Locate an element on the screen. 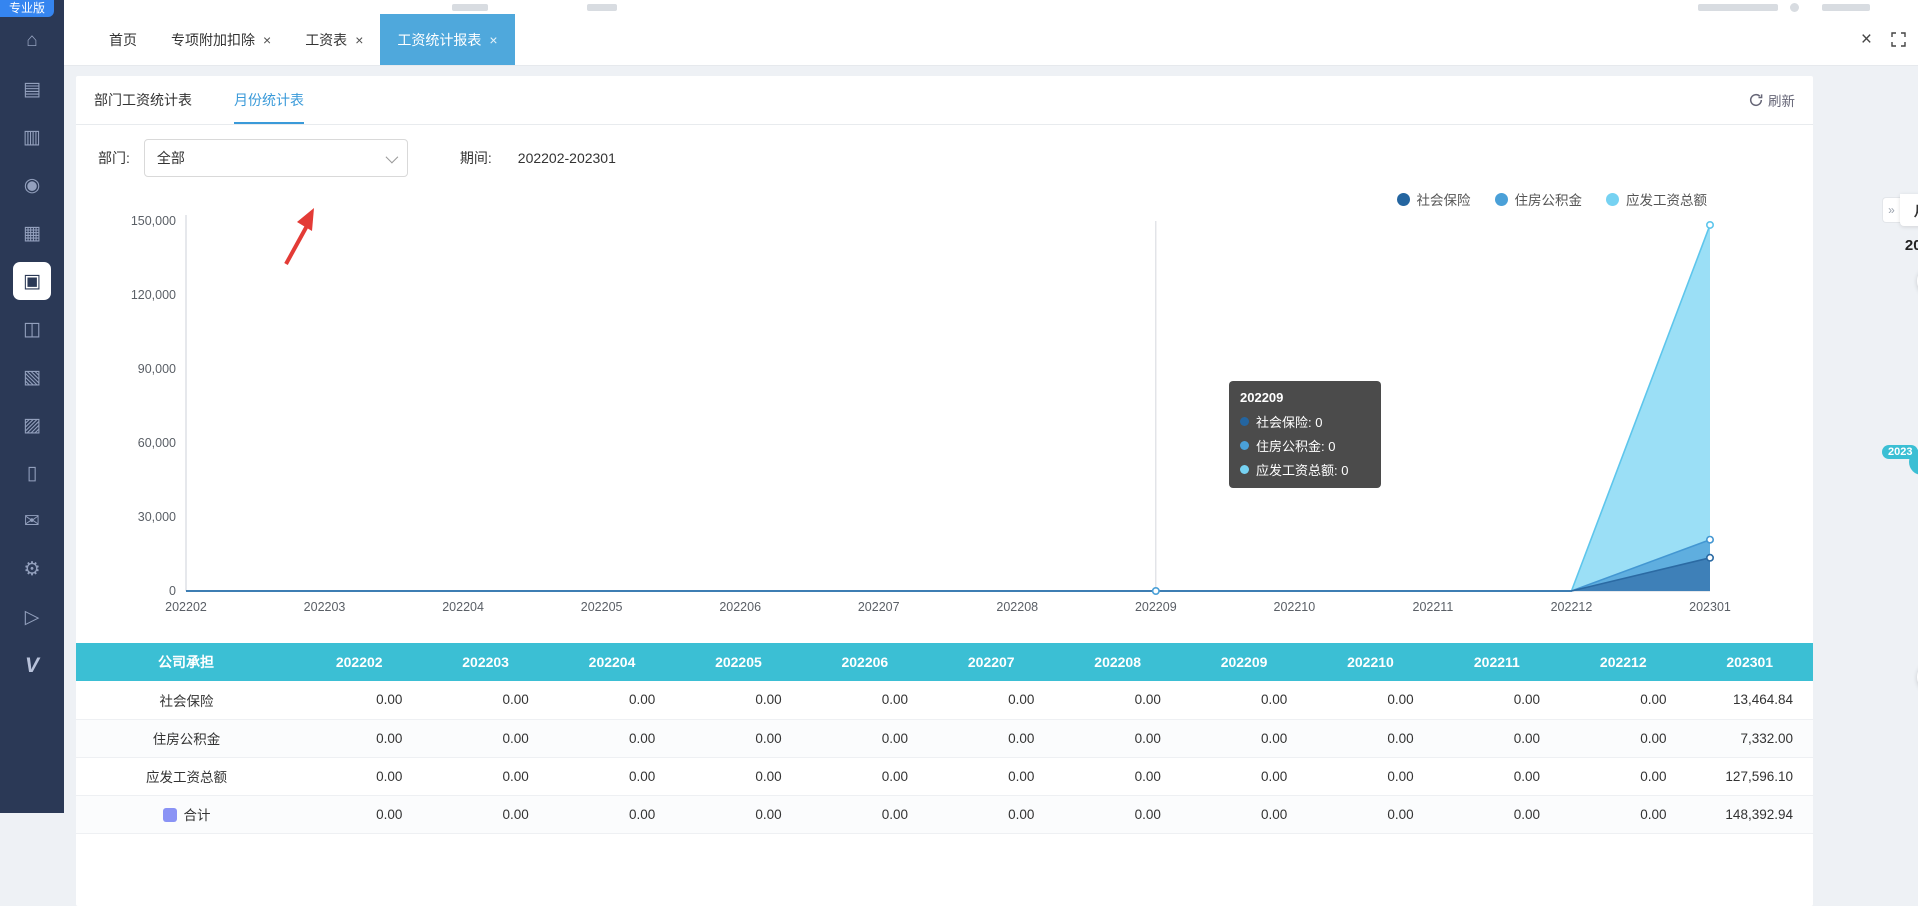  table-header-cell: 202210 is located at coordinates (1370, 662).